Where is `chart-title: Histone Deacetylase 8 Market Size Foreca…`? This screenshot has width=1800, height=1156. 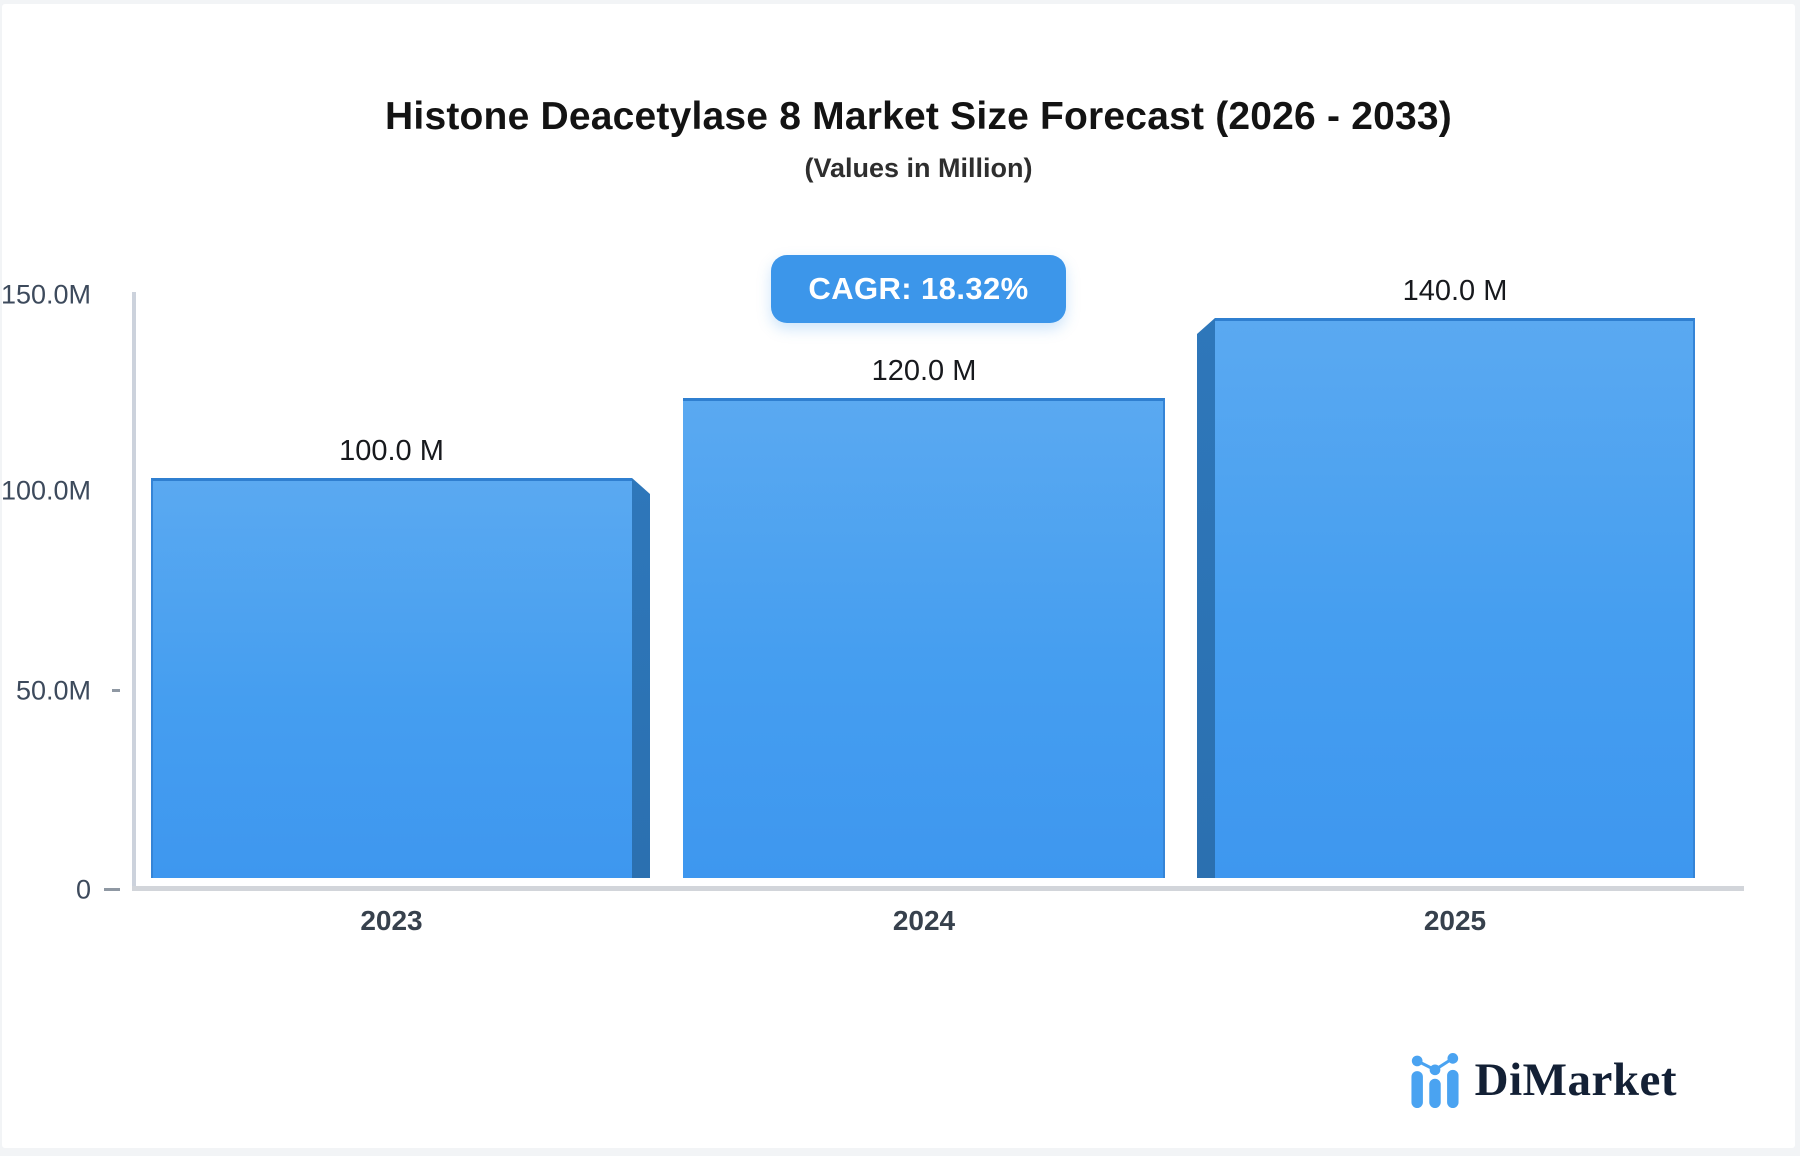 chart-title: Histone Deacetylase 8 Market Size Foreca… is located at coordinates (918, 116).